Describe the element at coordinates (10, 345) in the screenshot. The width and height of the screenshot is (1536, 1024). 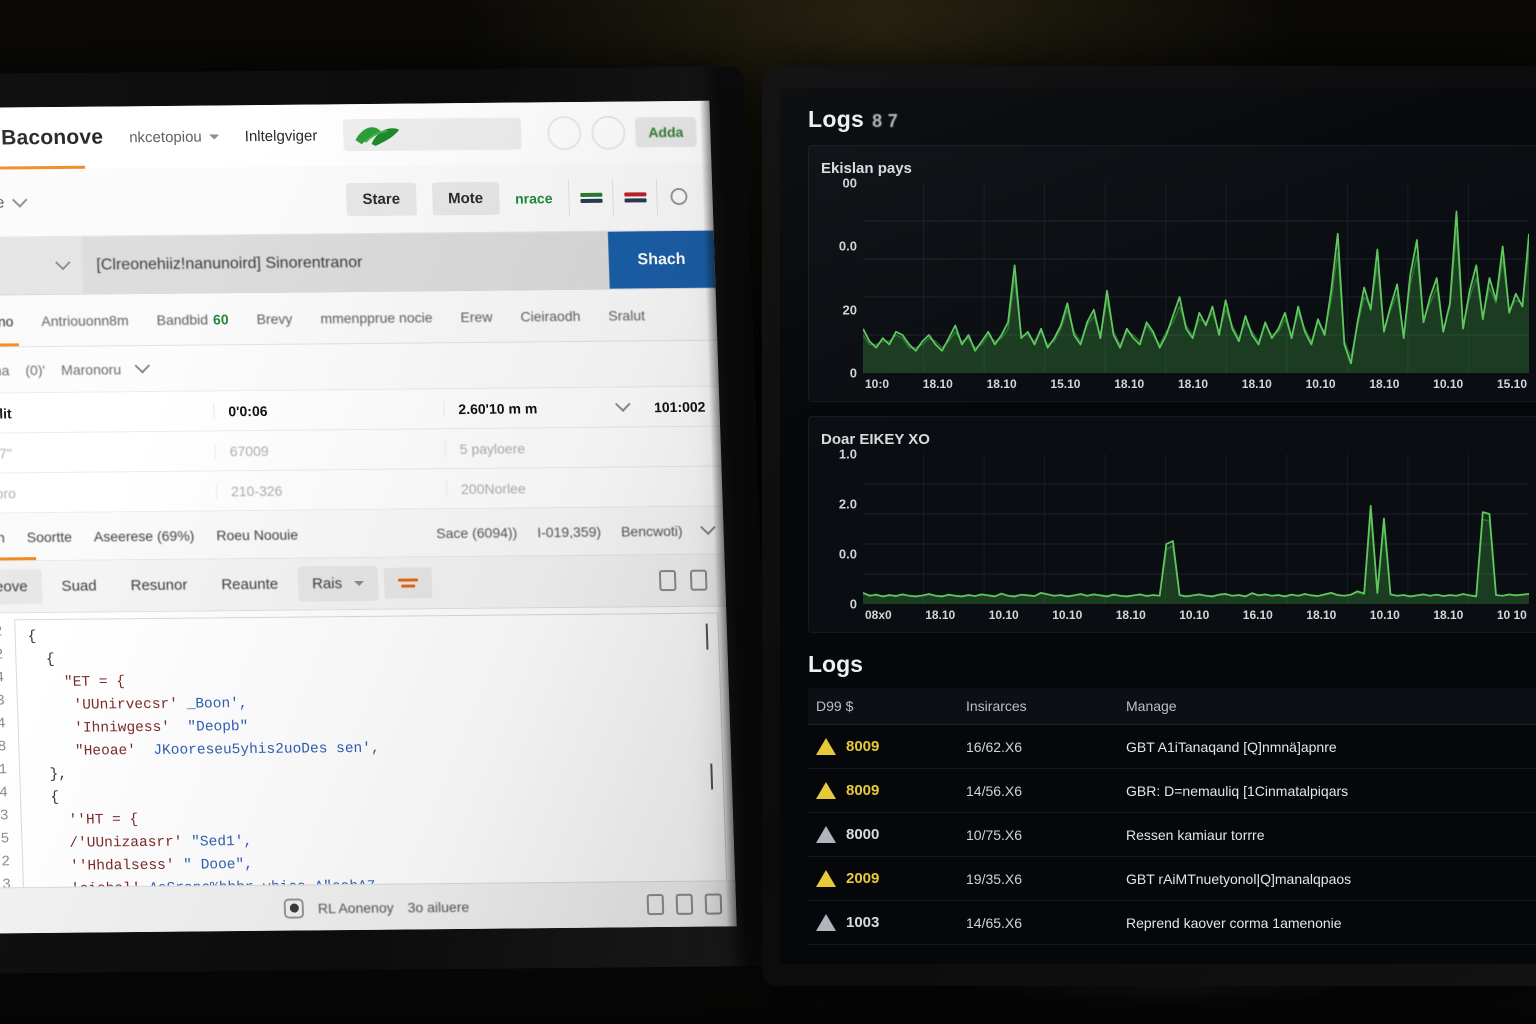
I see `active-tab-underline` at that location.